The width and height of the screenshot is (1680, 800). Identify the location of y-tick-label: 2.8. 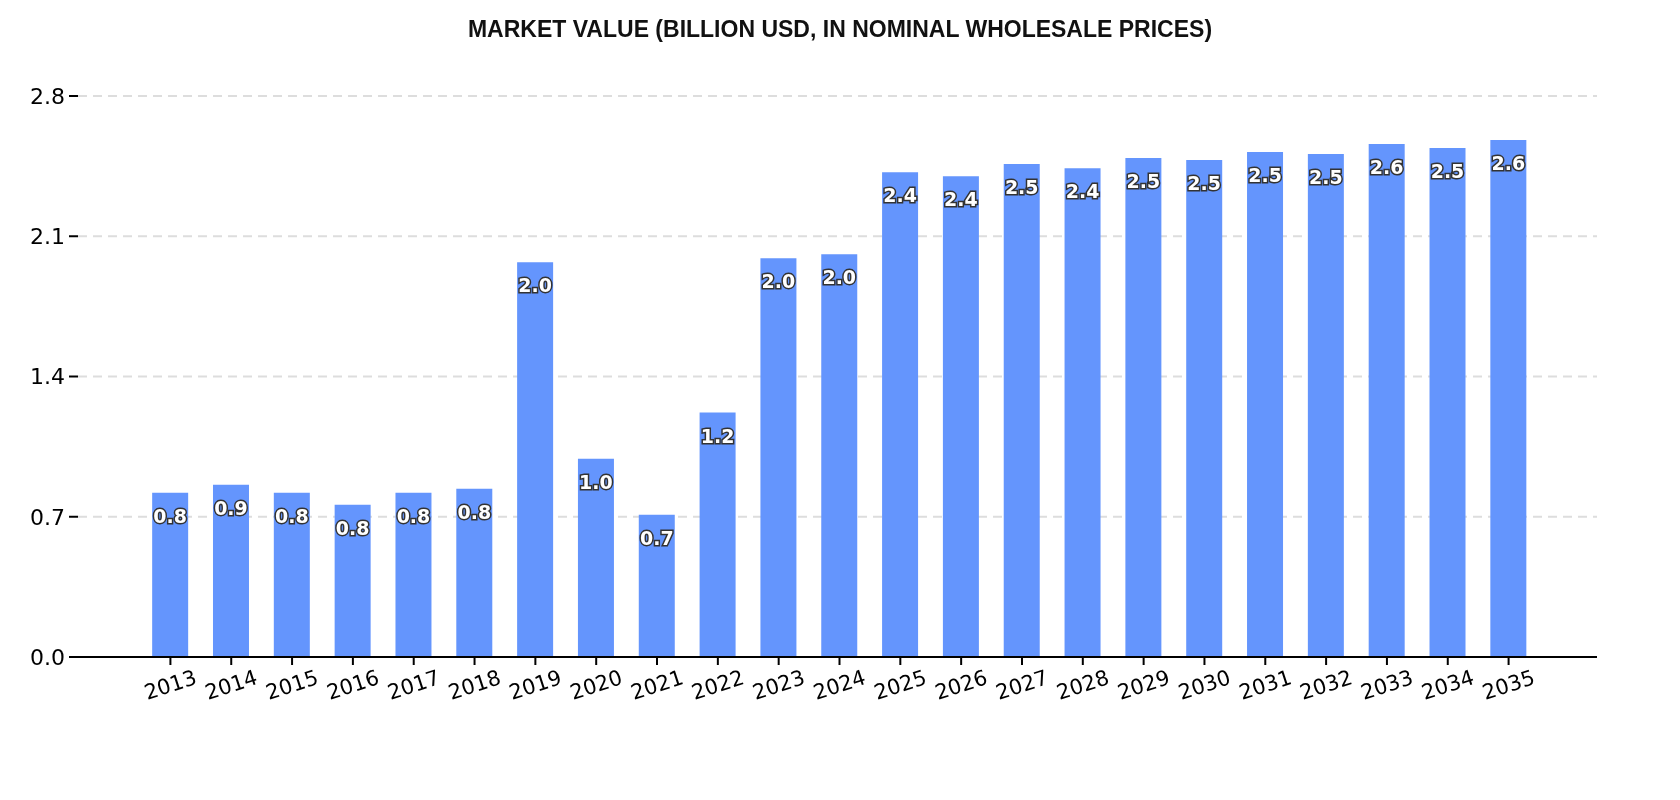
(47, 96).